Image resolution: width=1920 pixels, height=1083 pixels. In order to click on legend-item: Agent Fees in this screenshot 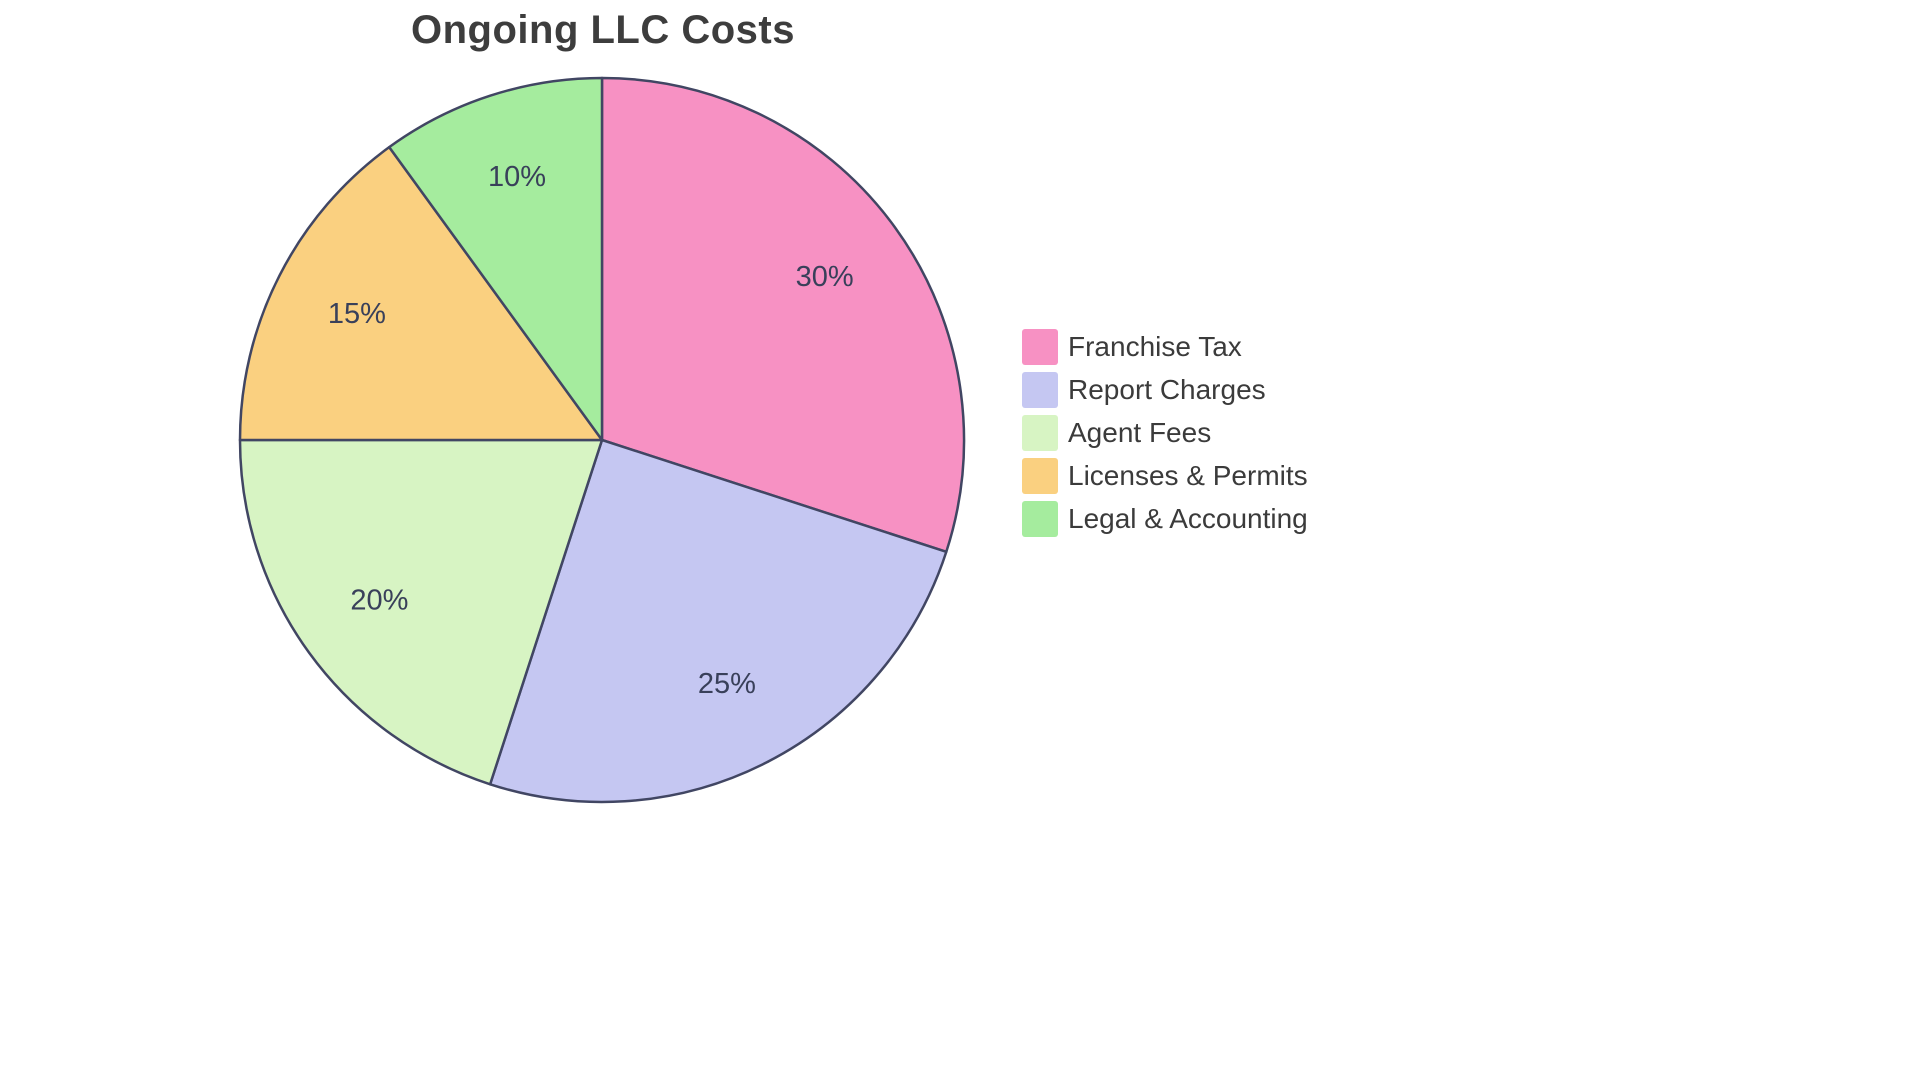, I will do `click(1165, 433)`.